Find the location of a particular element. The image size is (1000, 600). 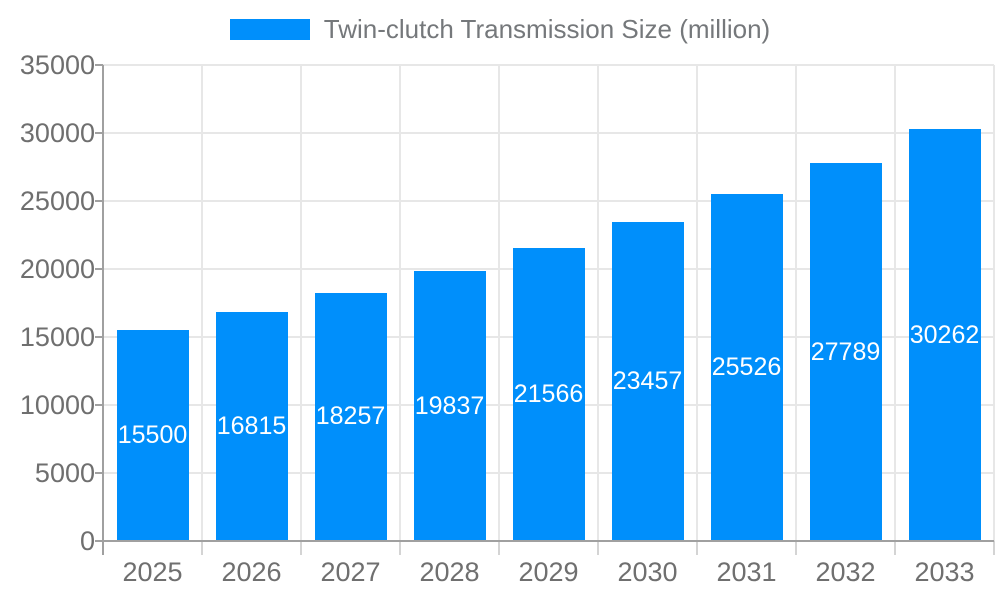

bar-value-label: 23457 is located at coordinates (647, 381).